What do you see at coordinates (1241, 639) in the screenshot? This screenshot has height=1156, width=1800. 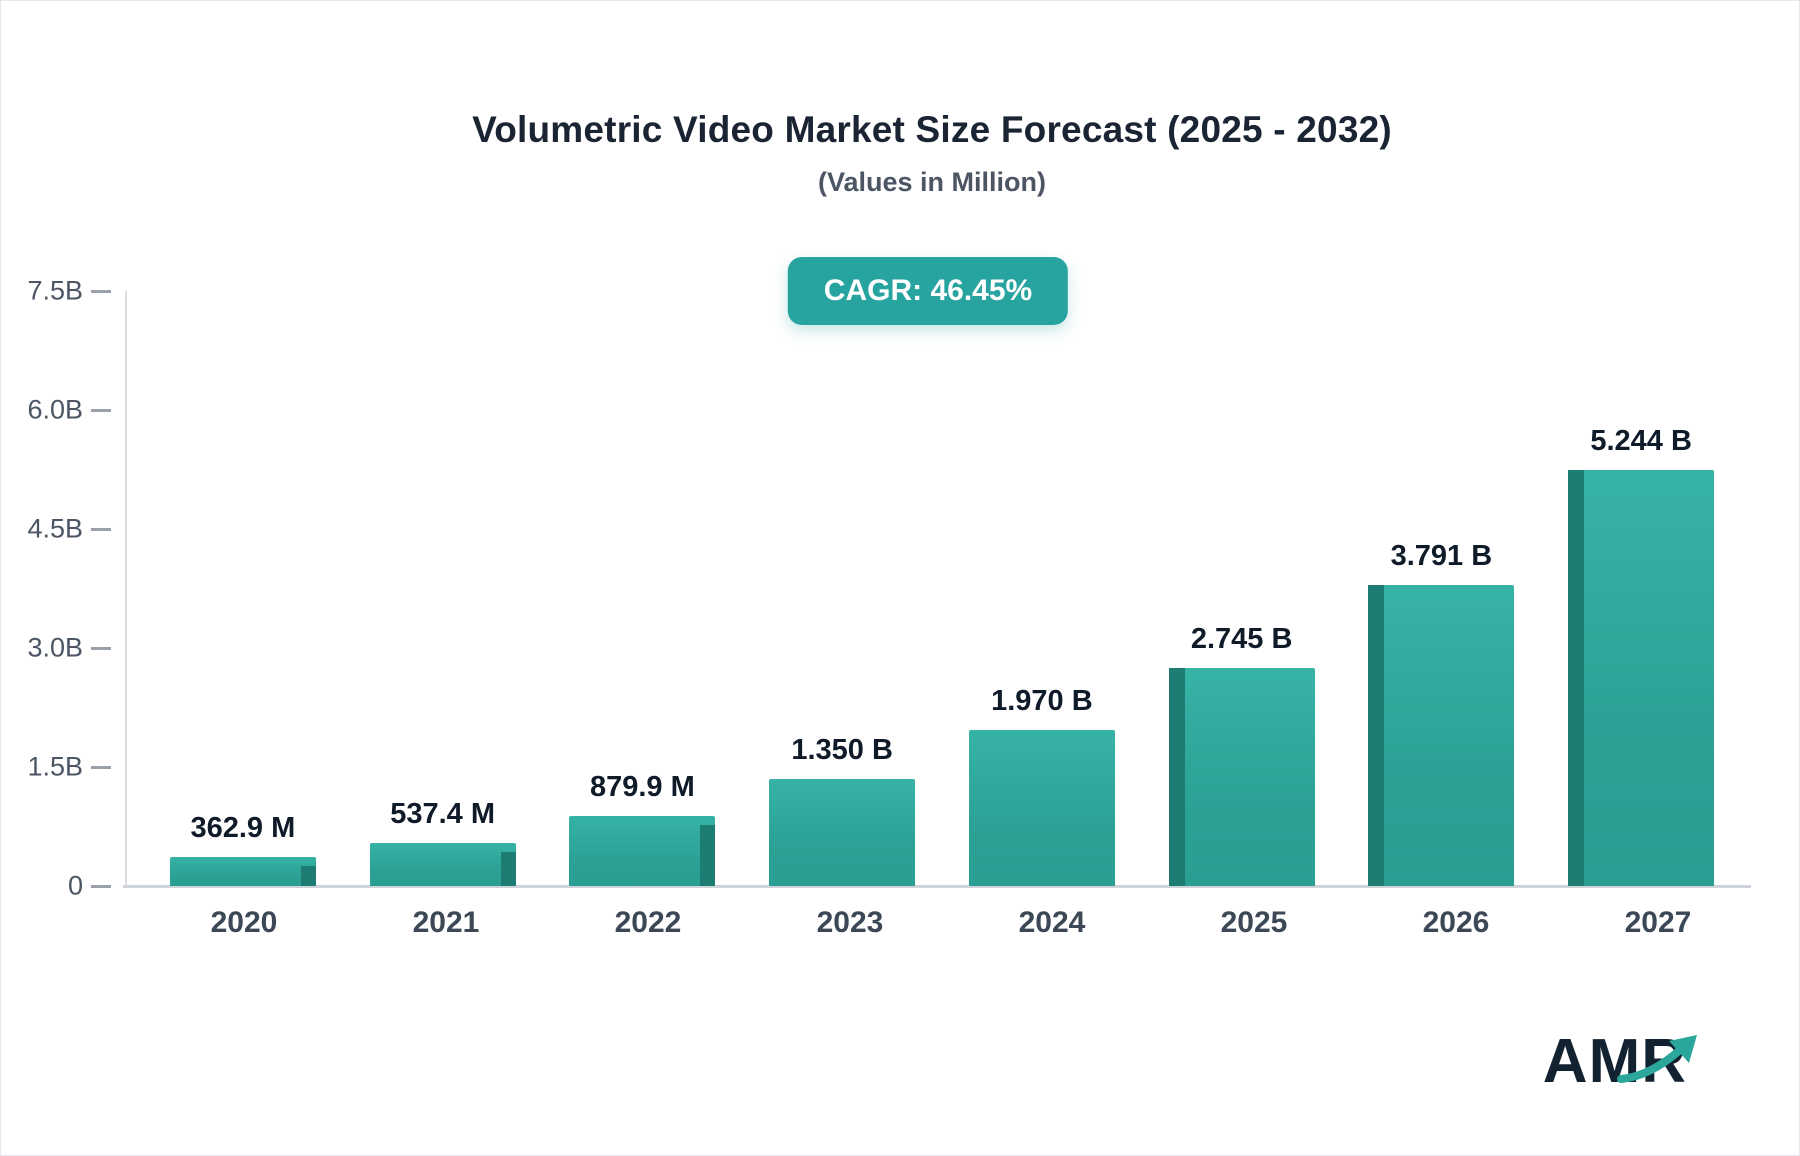 I see `bar-value-label: 2.745 B` at bounding box center [1241, 639].